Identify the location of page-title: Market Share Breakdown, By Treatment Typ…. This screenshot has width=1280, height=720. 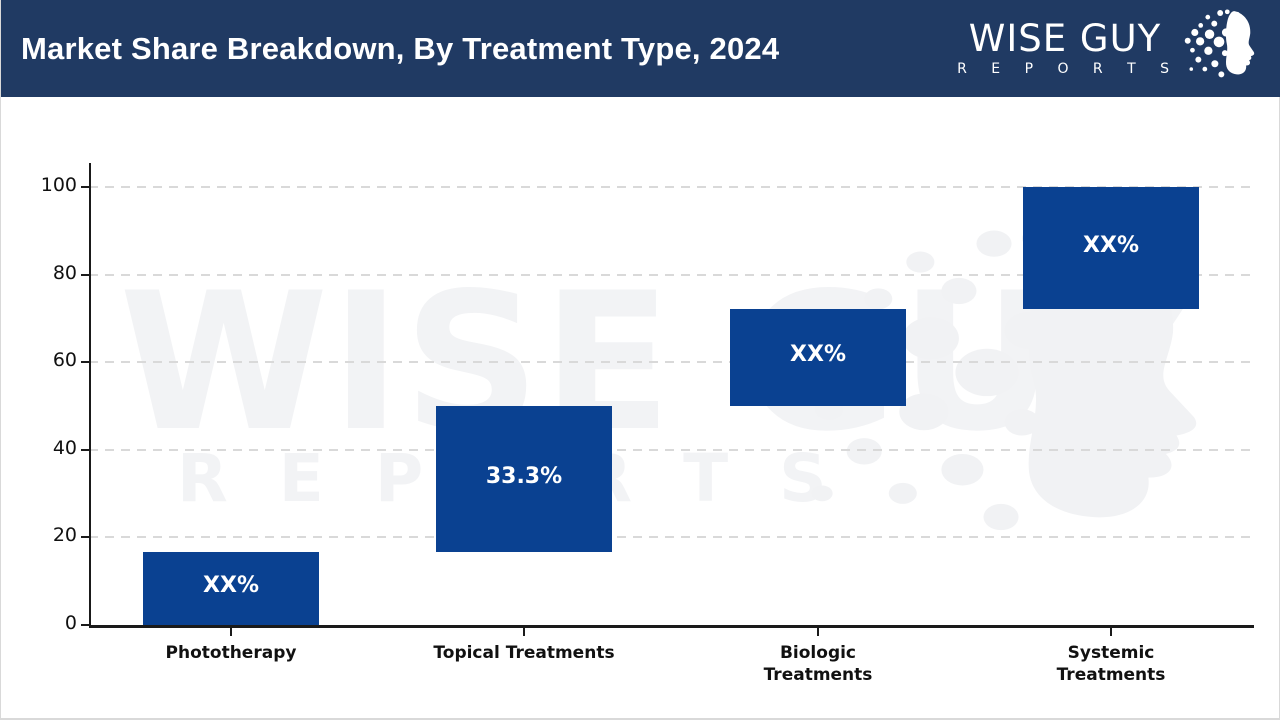
(400, 48).